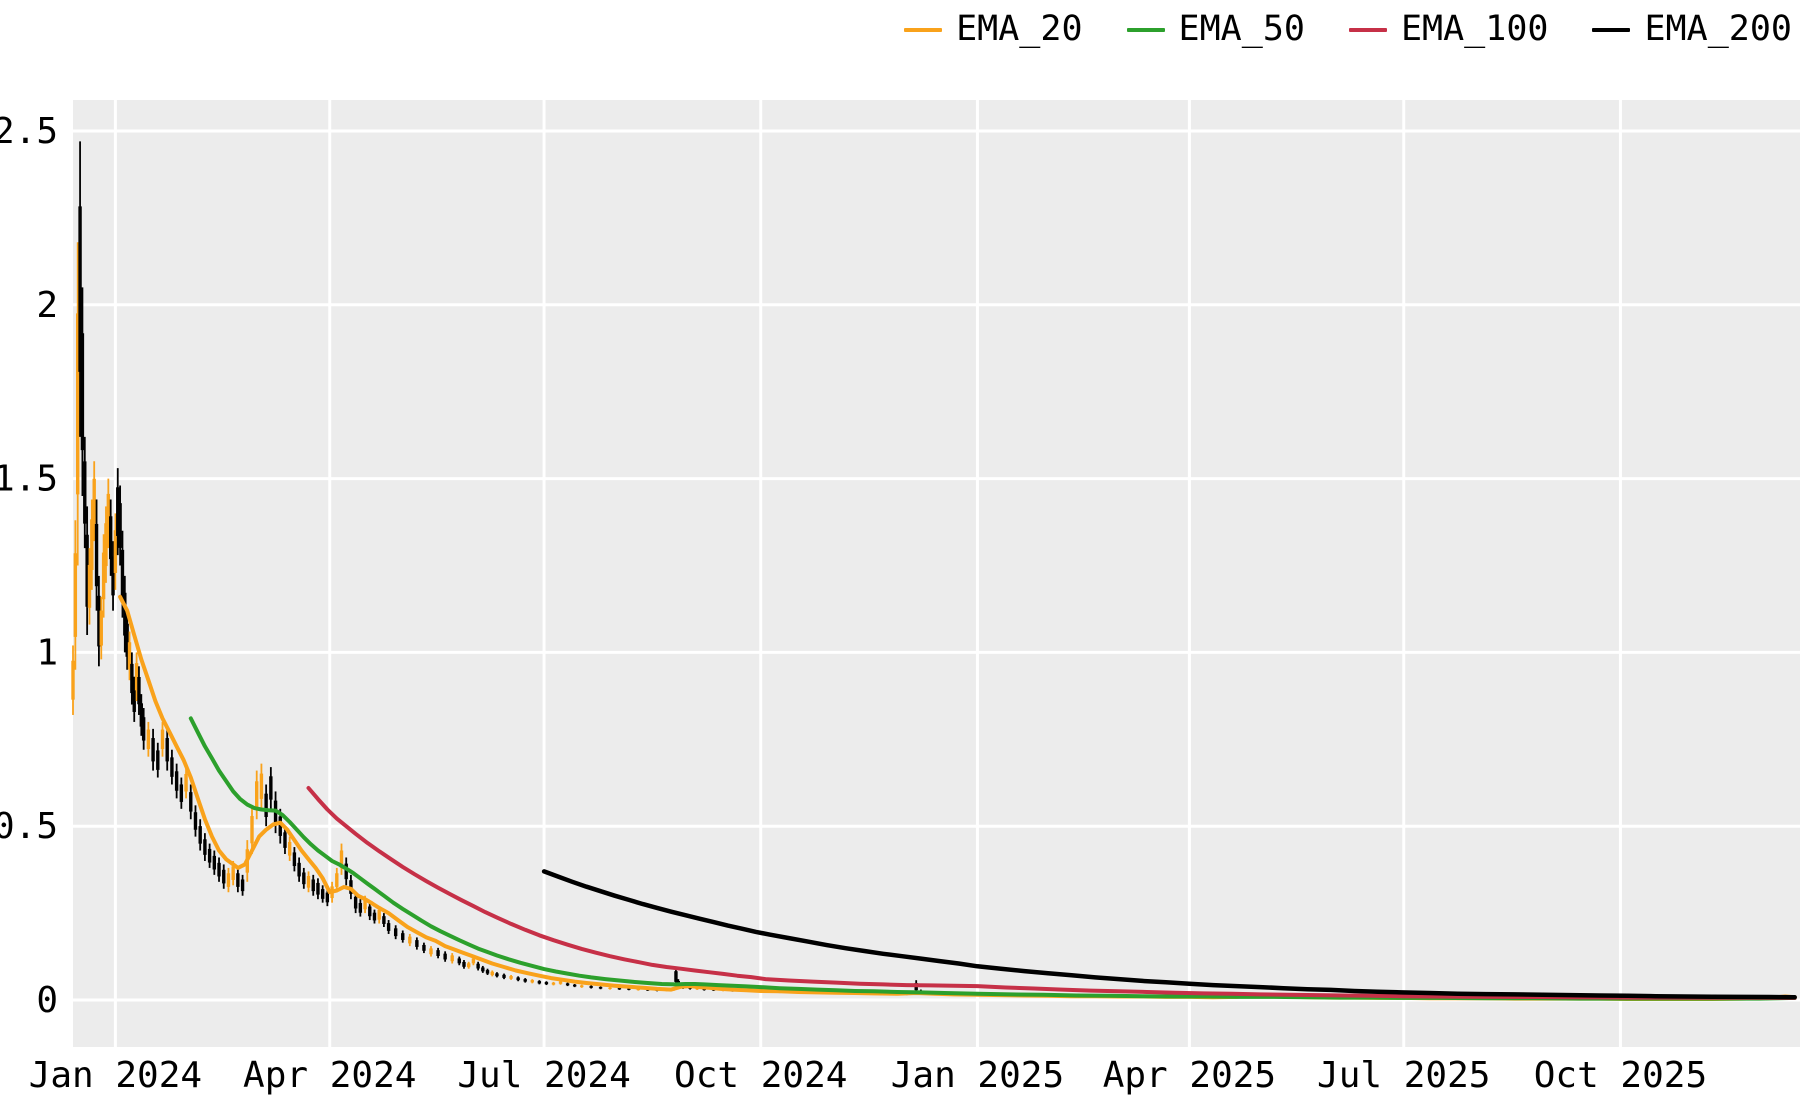  Describe the element at coordinates (29, 131) in the screenshot. I see `y-axis-tick-label: 2.5` at that location.